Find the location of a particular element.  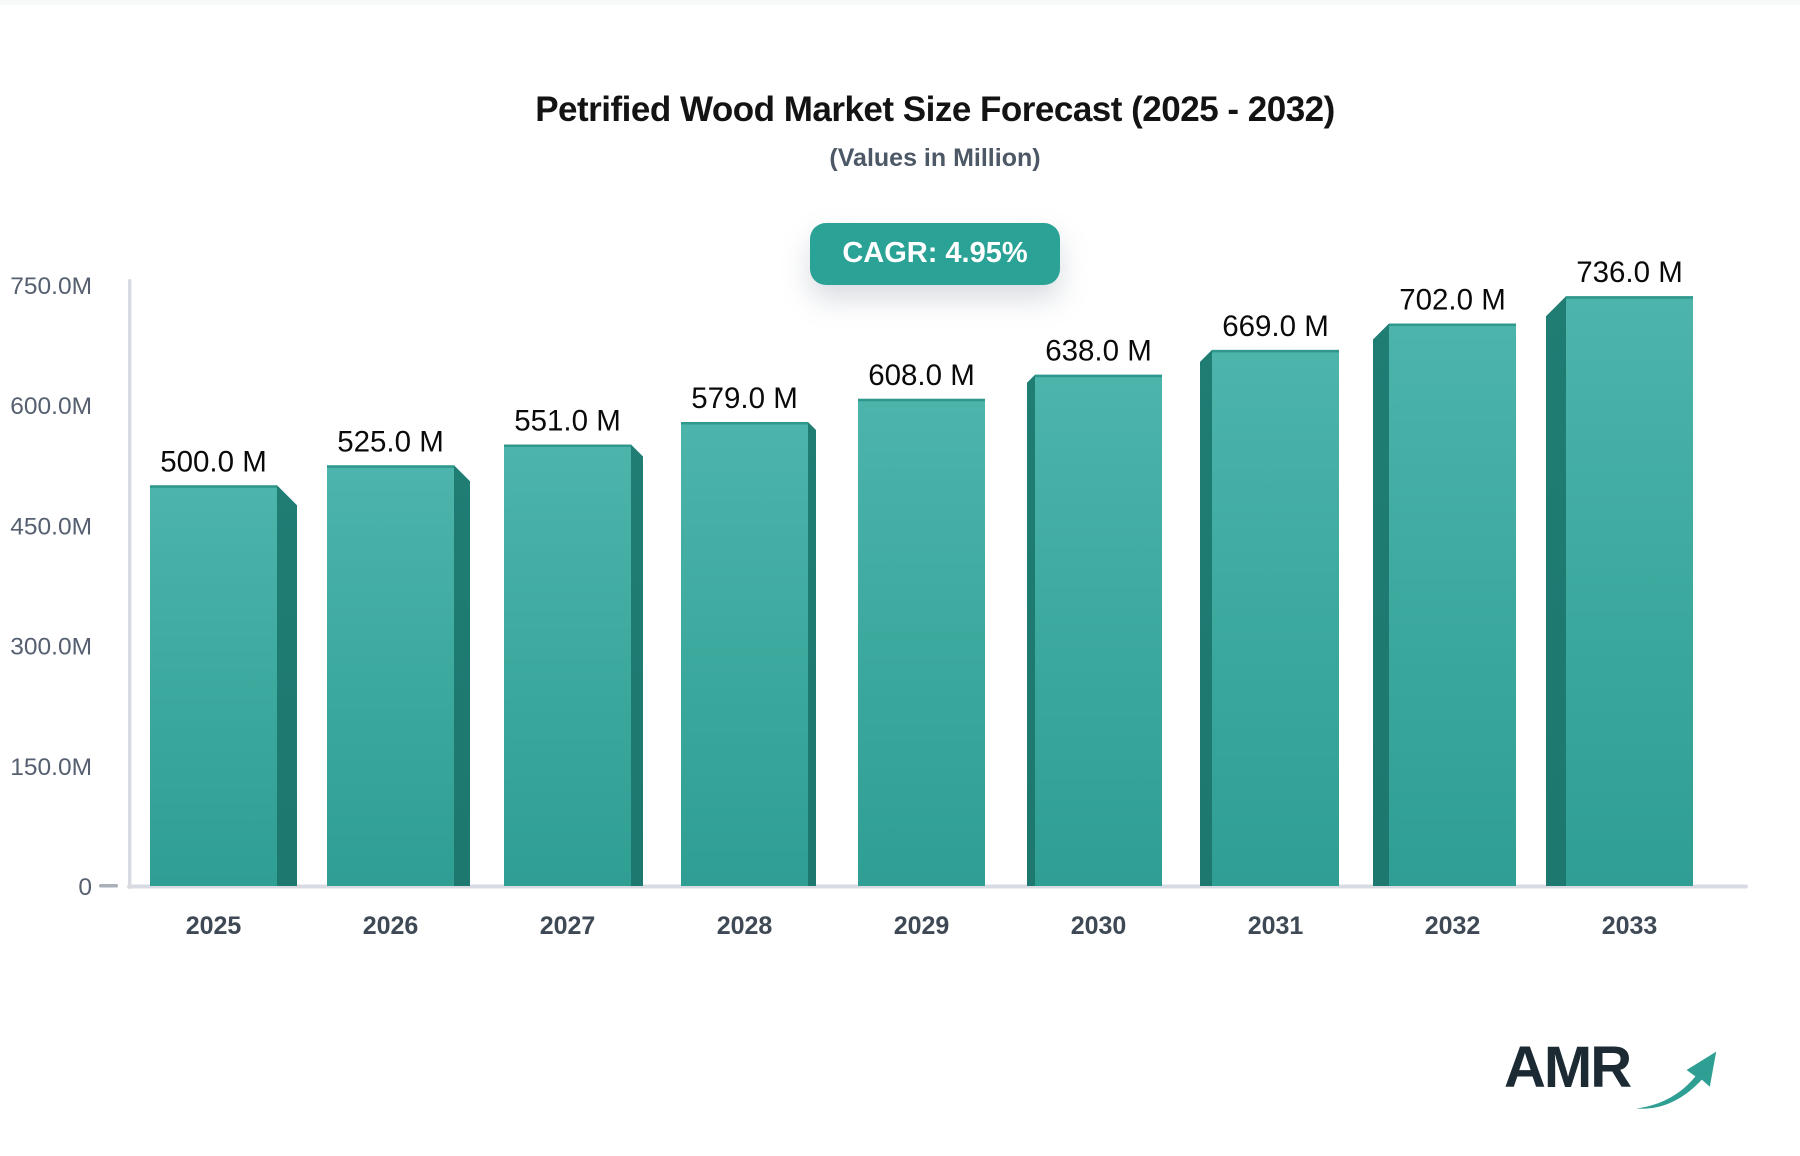

growth-arrow-icon is located at coordinates (1676, 1080).